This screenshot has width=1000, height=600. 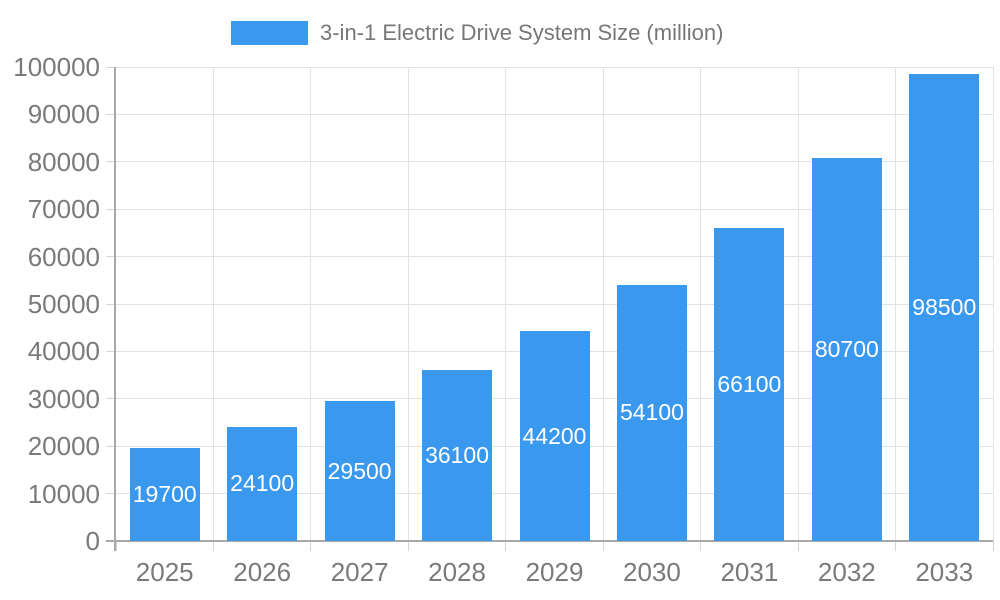 What do you see at coordinates (63, 446) in the screenshot?
I see `y-tick-label: 20000` at bounding box center [63, 446].